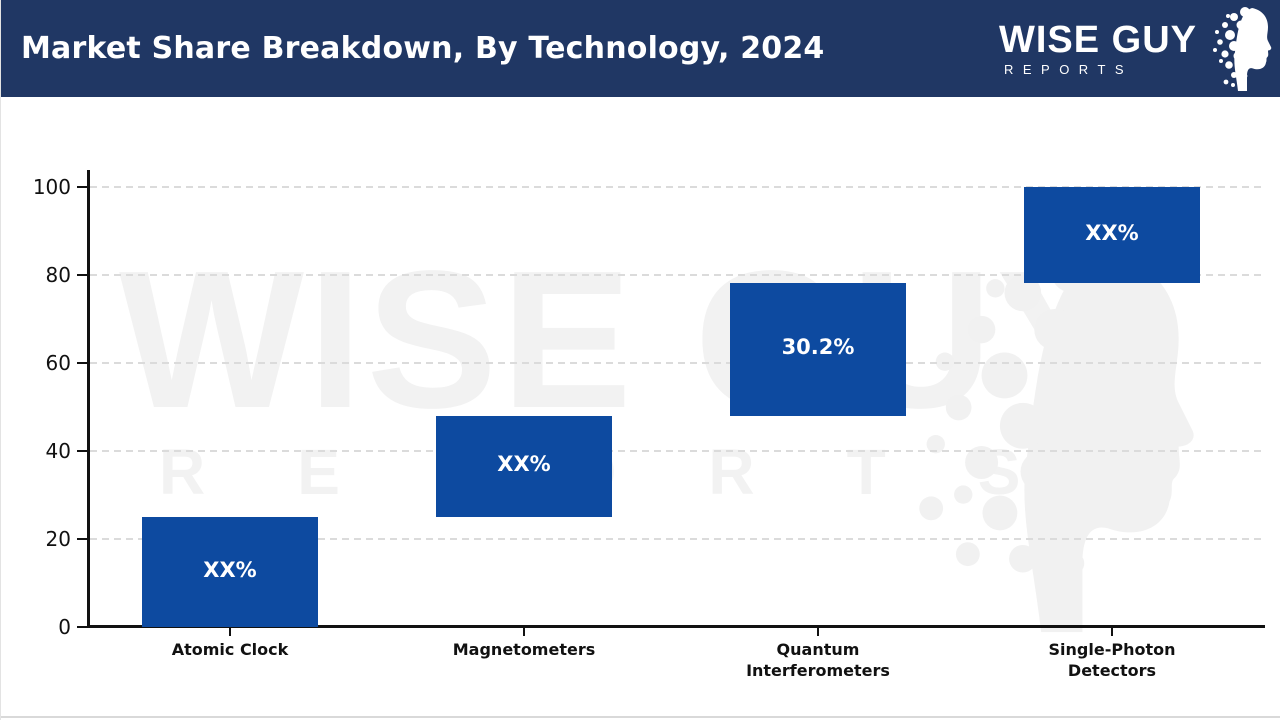 The width and height of the screenshot is (1280, 720). Describe the element at coordinates (676, 626) in the screenshot. I see `x-axis-line` at that location.